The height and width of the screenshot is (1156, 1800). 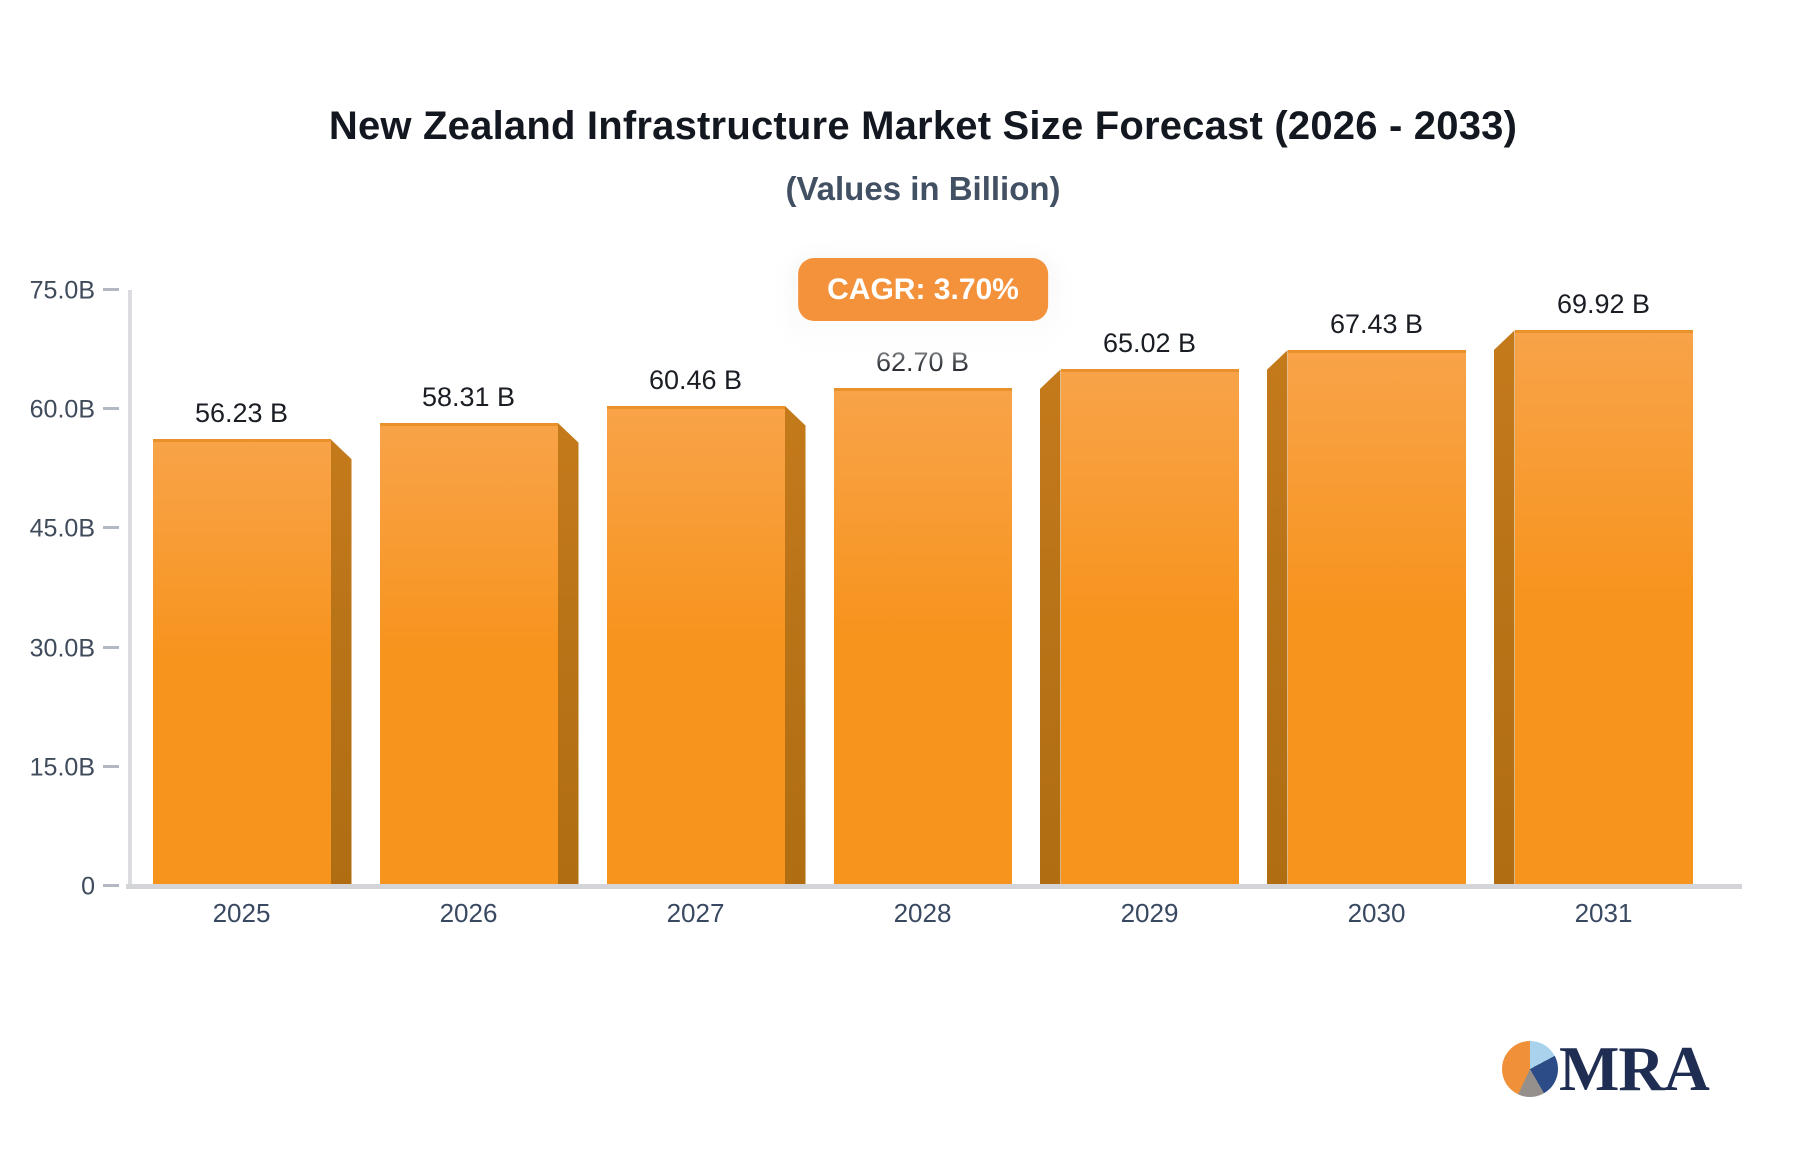 I want to click on cagr-badge: CAGR: 3.70%, so click(x=923, y=289).